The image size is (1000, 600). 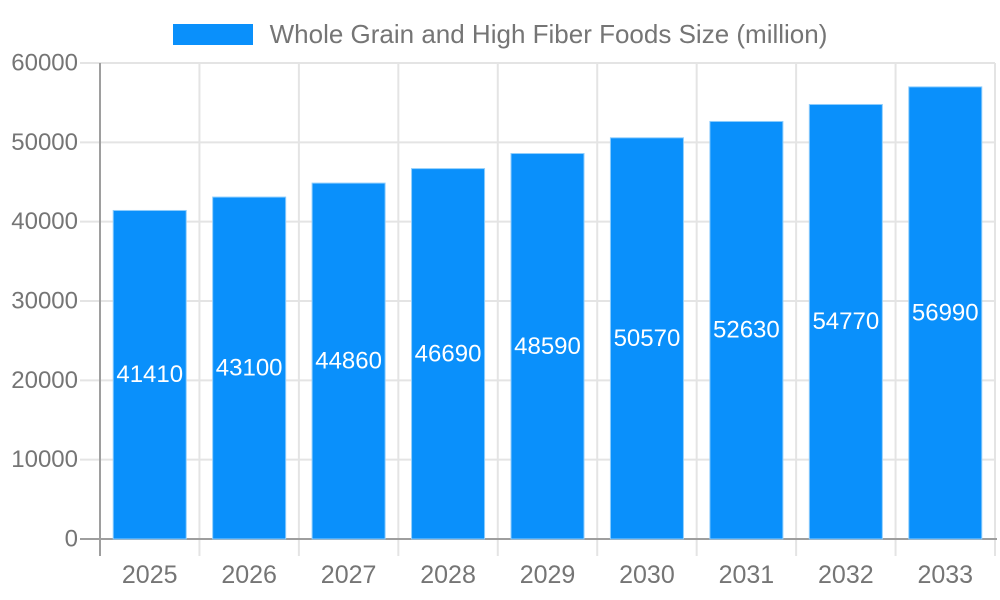 I want to click on y-tick-label: 50000, so click(x=44, y=142).